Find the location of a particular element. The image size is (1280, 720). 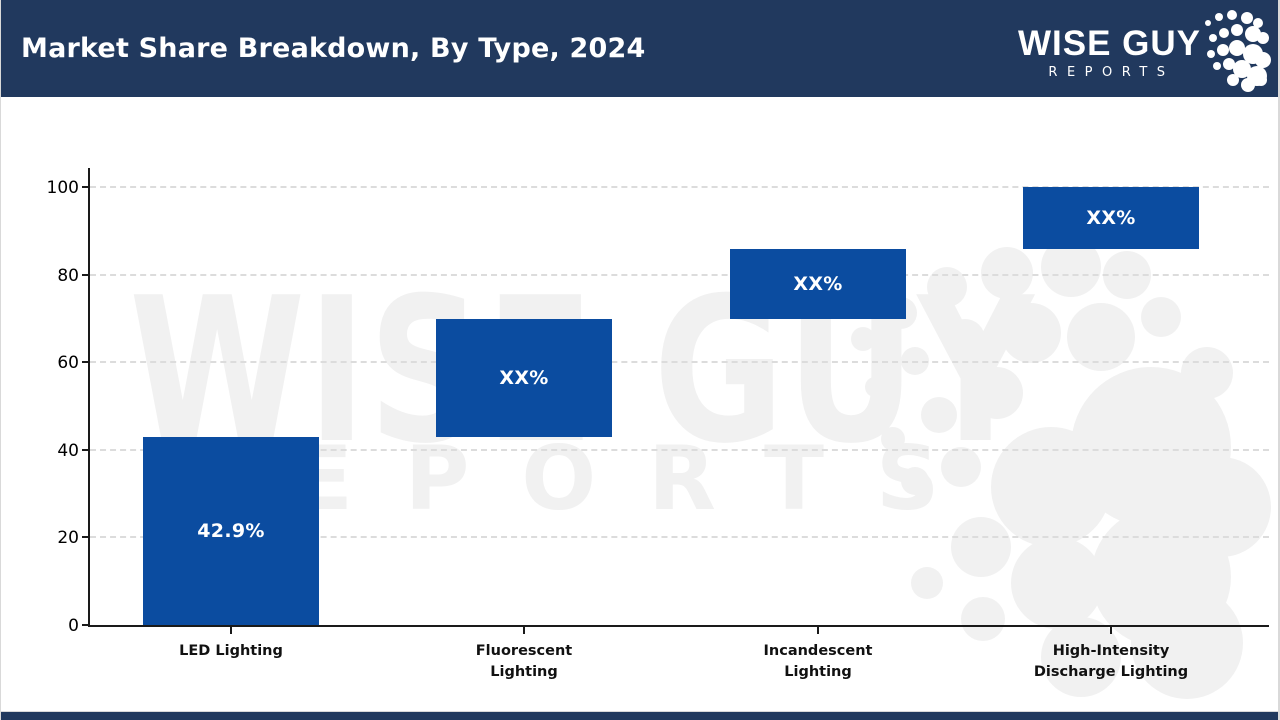

y-tick-label: 20 is located at coordinates (68, 538).